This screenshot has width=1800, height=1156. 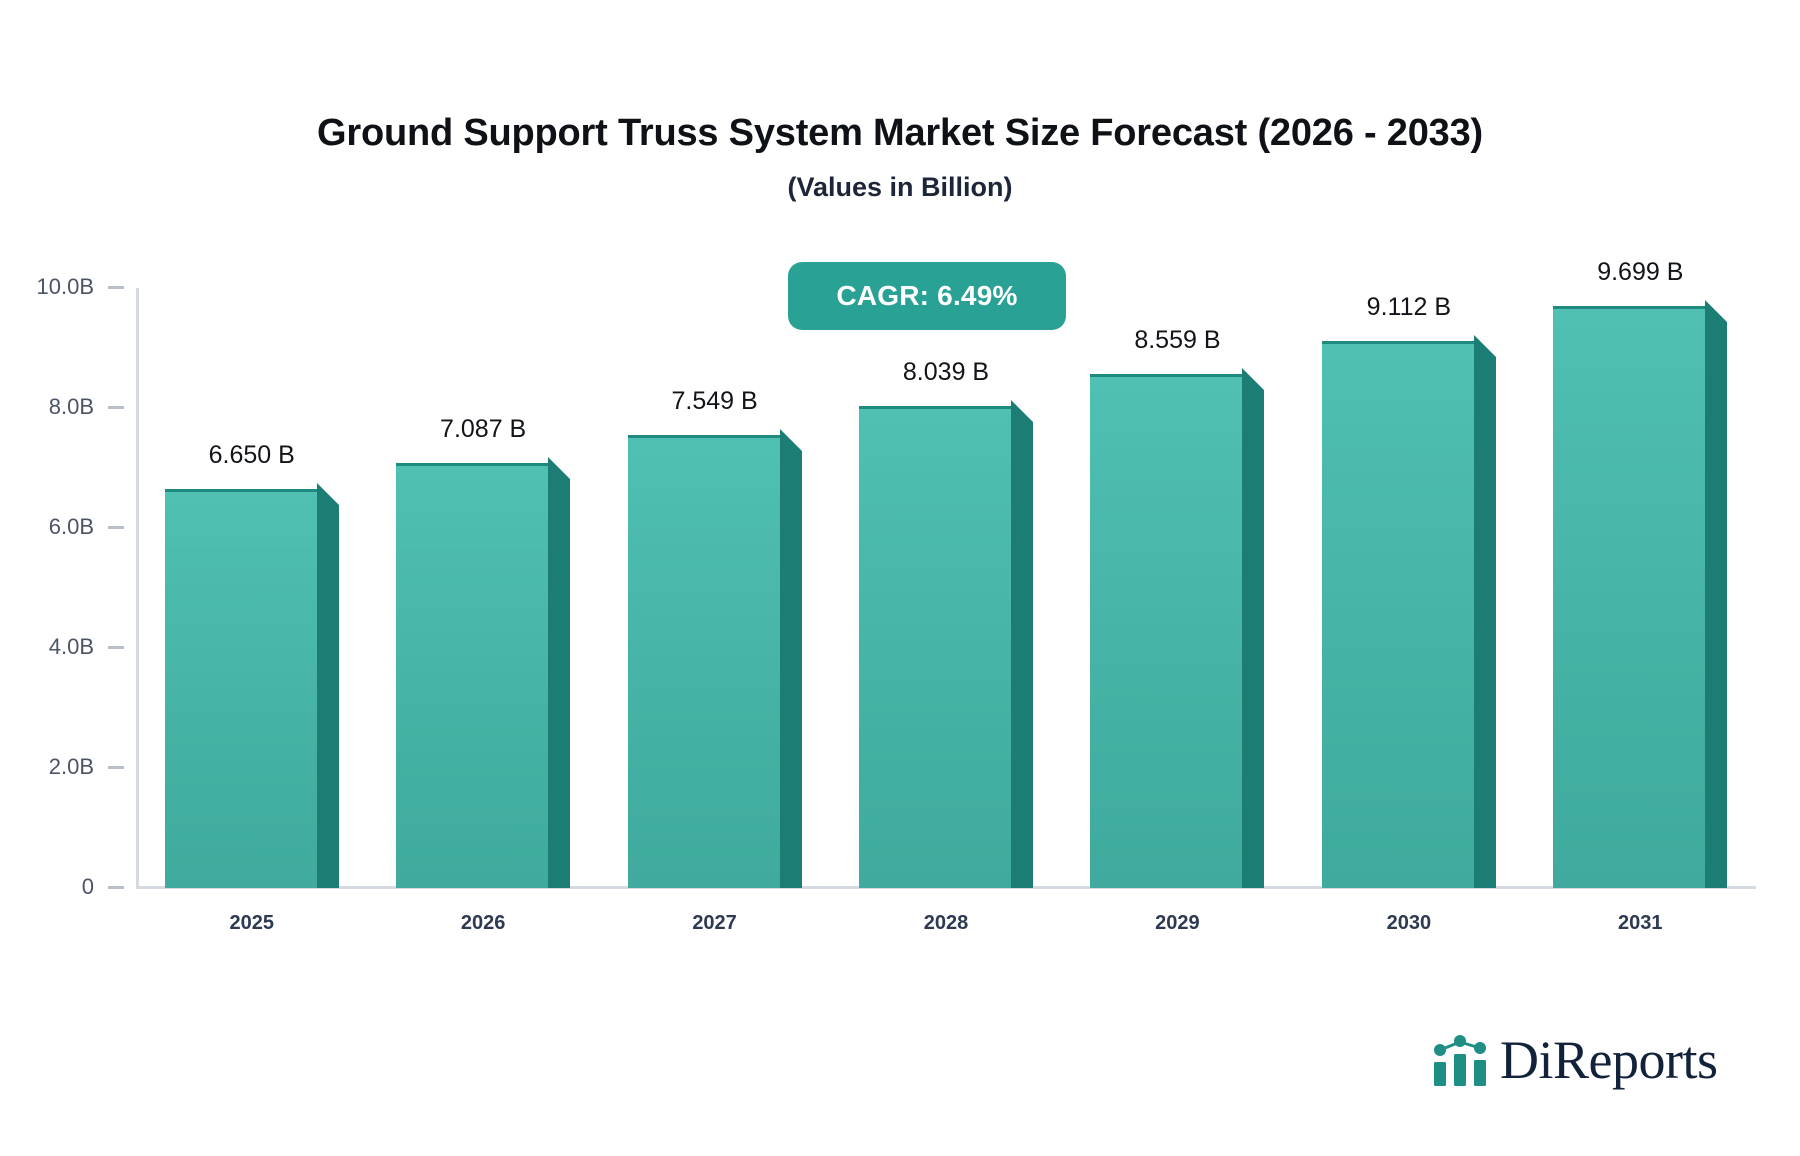 I want to click on brand-name: DiReports, so click(x=1609, y=1060).